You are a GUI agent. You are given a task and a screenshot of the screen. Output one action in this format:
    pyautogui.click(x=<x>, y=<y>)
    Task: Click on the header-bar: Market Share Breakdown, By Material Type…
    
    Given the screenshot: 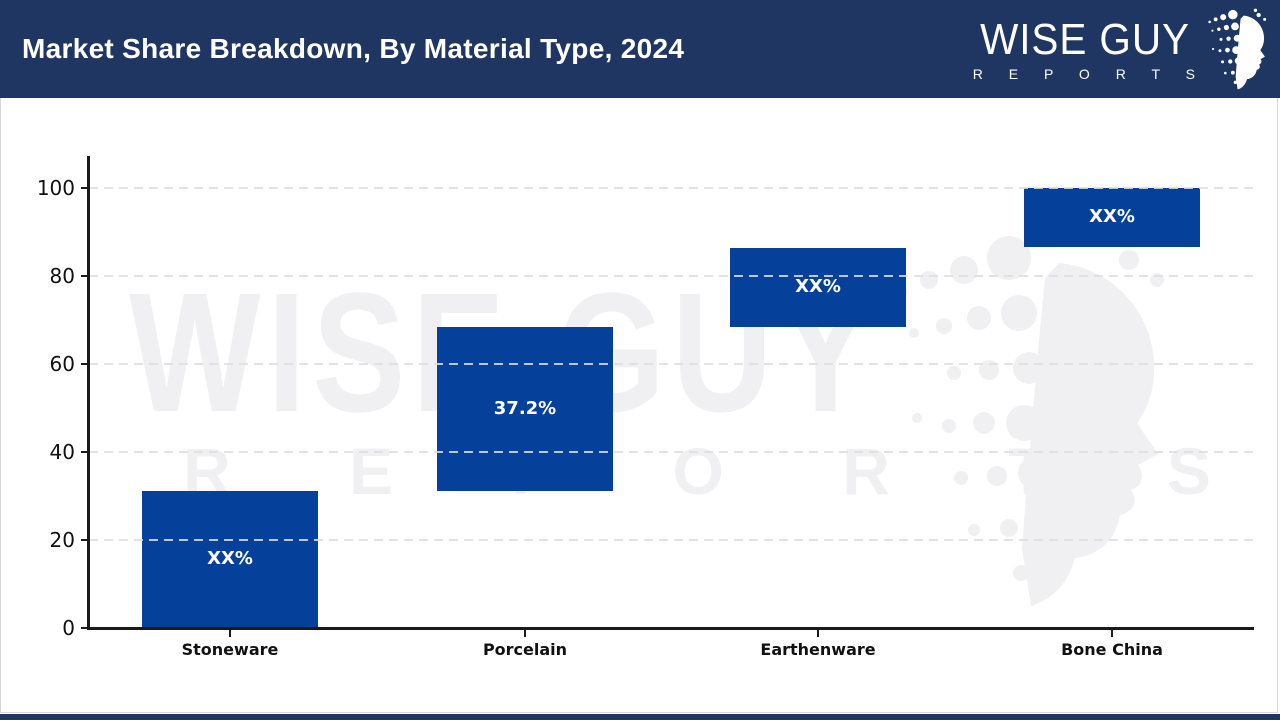 What is the action you would take?
    pyautogui.click(x=640, y=49)
    